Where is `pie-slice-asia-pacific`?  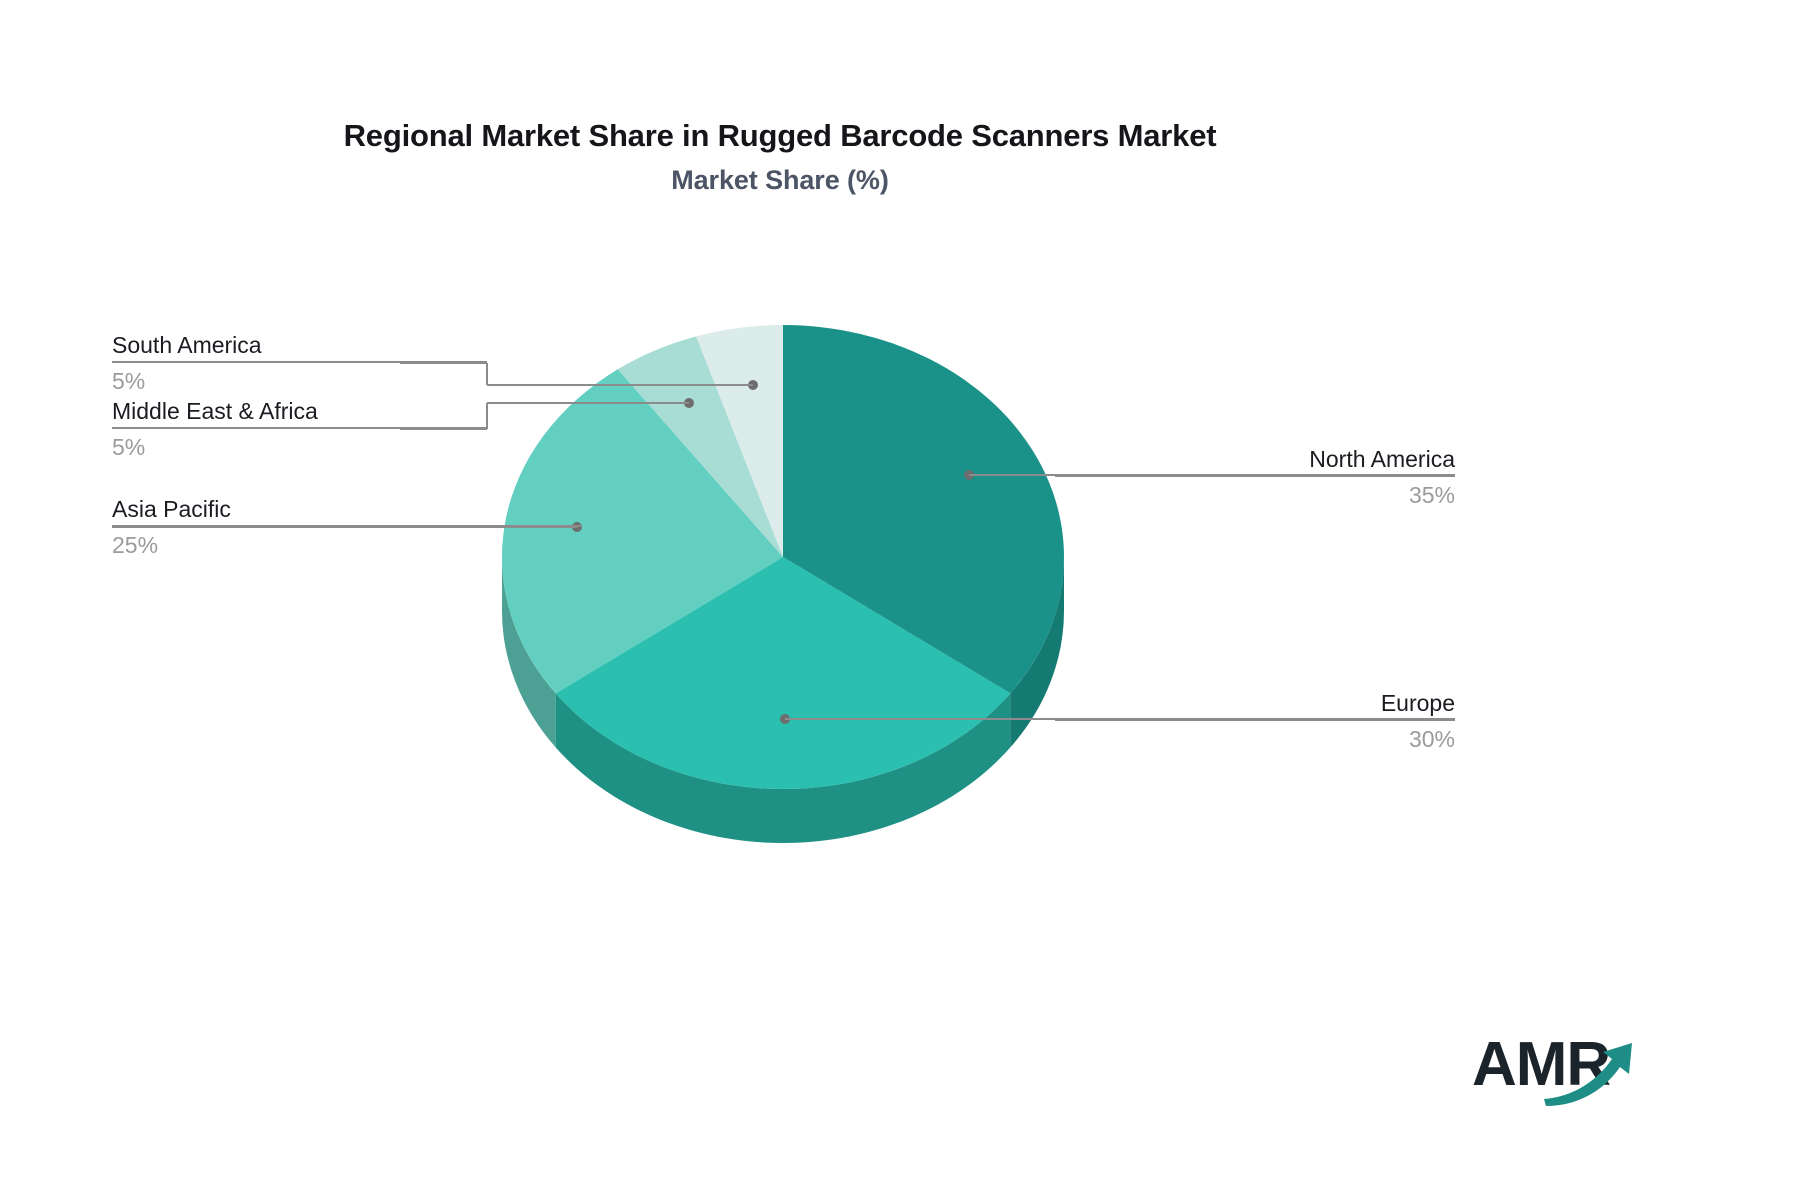
pie-slice-asia-pacific is located at coordinates (642, 531).